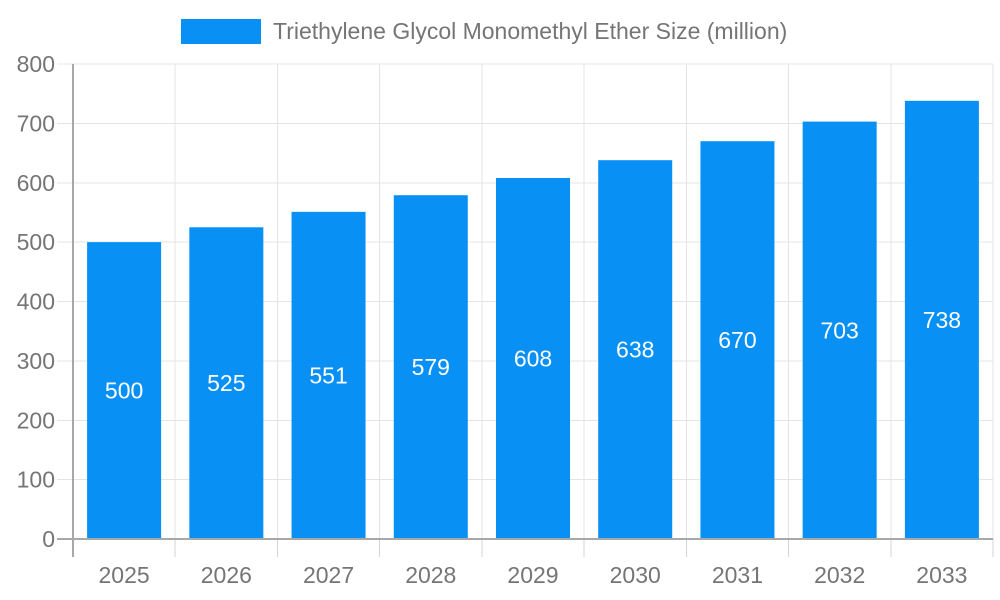  I want to click on bar-value-label: 551, so click(328, 375).